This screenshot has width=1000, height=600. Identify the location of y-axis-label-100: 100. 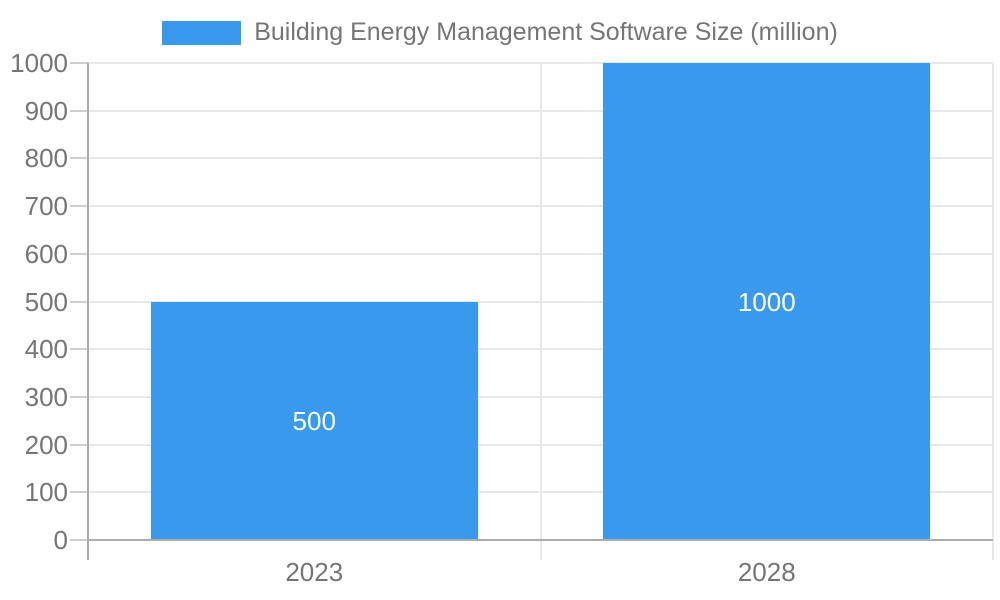
(46, 492).